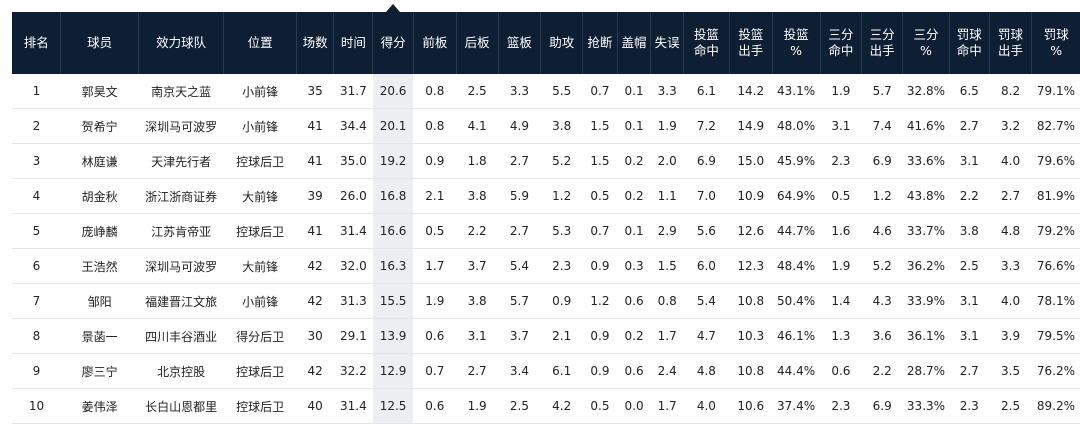 Image resolution: width=1080 pixels, height=424 pixels. Describe the element at coordinates (706, 43) in the screenshot. I see `column-header-fg-made: 投篮 命中` at that location.